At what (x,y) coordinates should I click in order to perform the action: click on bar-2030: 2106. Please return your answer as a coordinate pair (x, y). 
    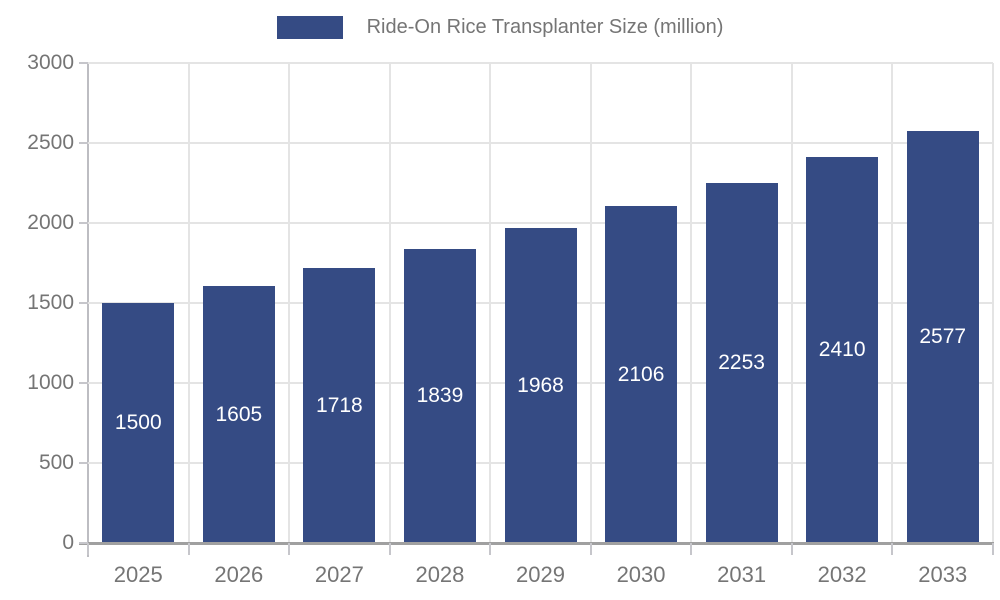
    Looking at the image, I should click on (641, 374).